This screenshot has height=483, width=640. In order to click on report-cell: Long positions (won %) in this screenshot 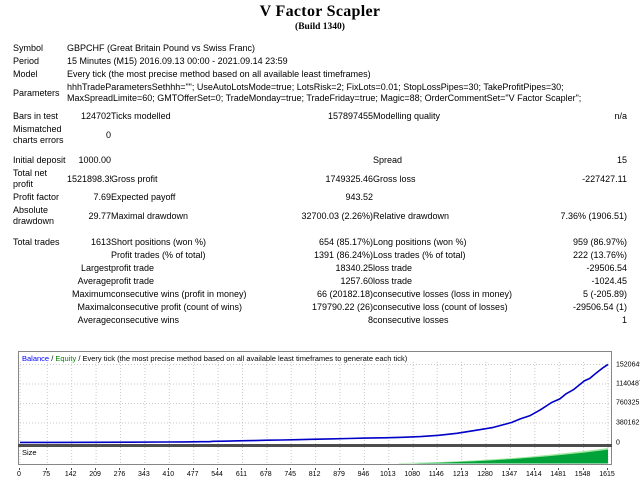, I will do `click(420, 242)`.